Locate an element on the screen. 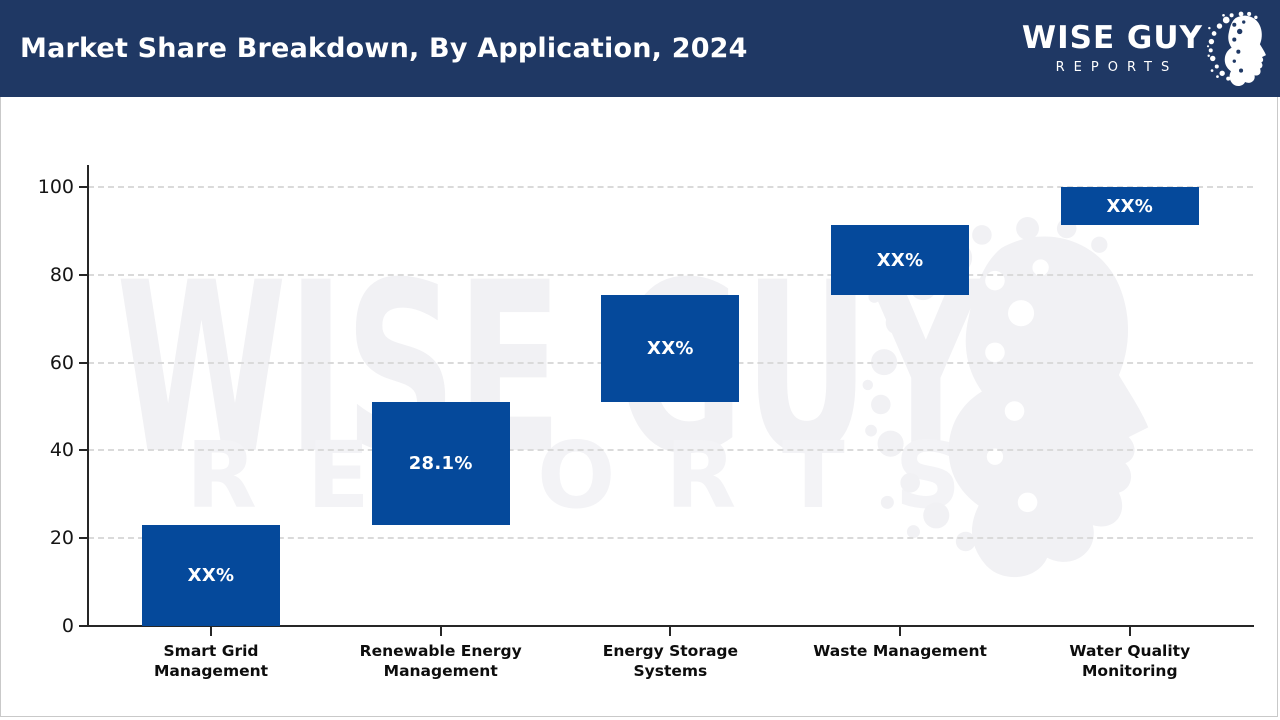  x-axis-label: Water Quality Monitoring is located at coordinates (1130, 661).